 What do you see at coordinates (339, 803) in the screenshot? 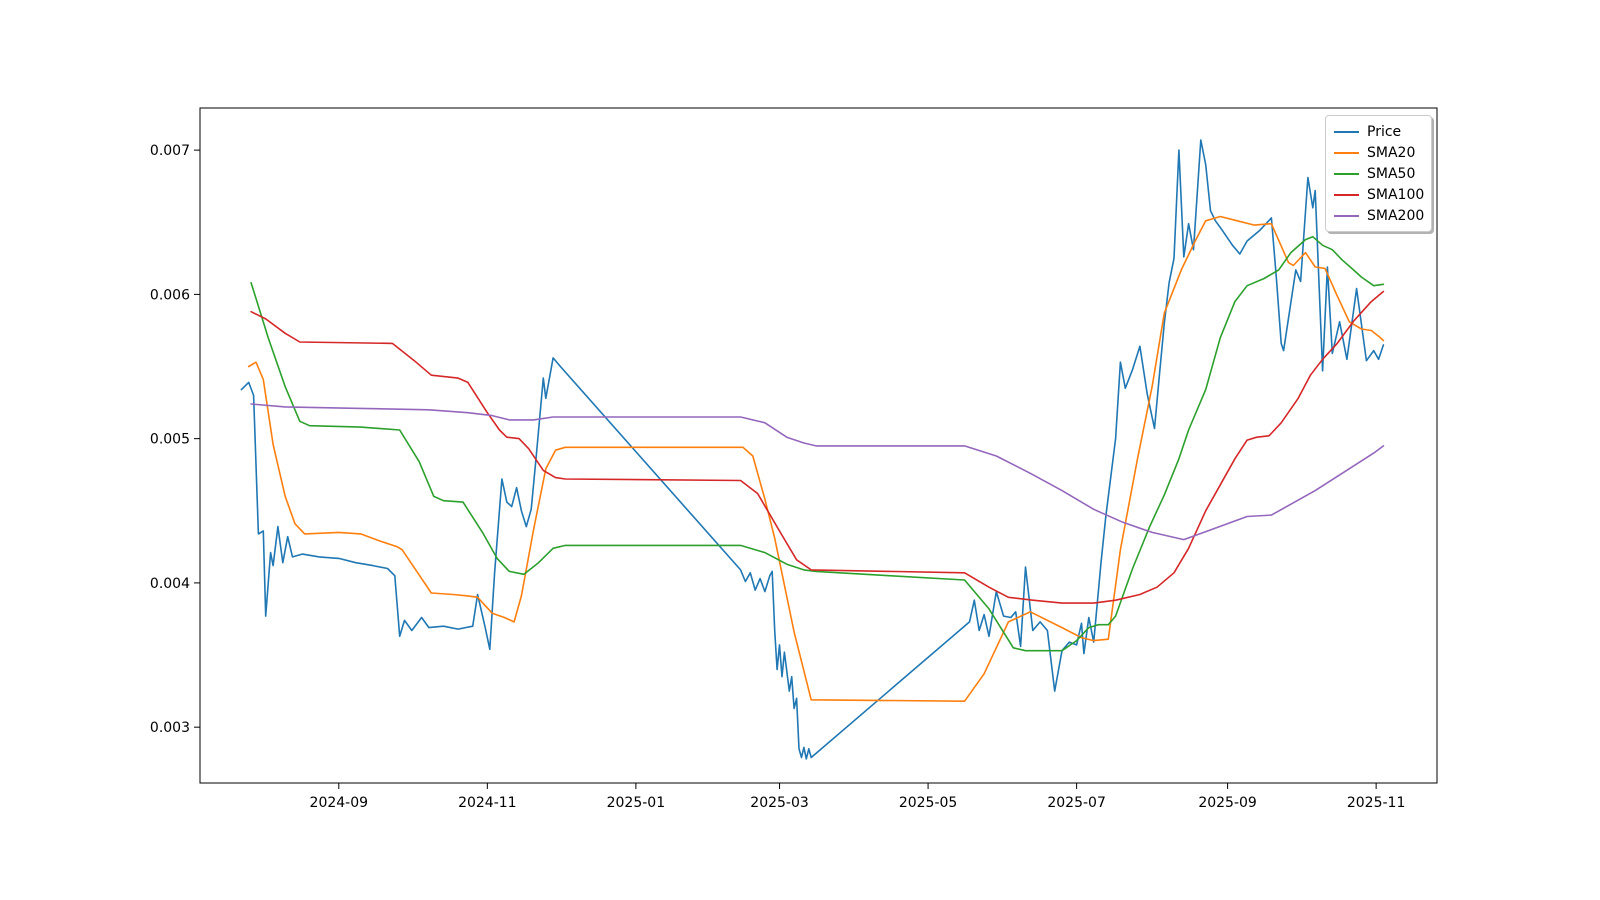
I see `x-tick-label: 2024-09` at bounding box center [339, 803].